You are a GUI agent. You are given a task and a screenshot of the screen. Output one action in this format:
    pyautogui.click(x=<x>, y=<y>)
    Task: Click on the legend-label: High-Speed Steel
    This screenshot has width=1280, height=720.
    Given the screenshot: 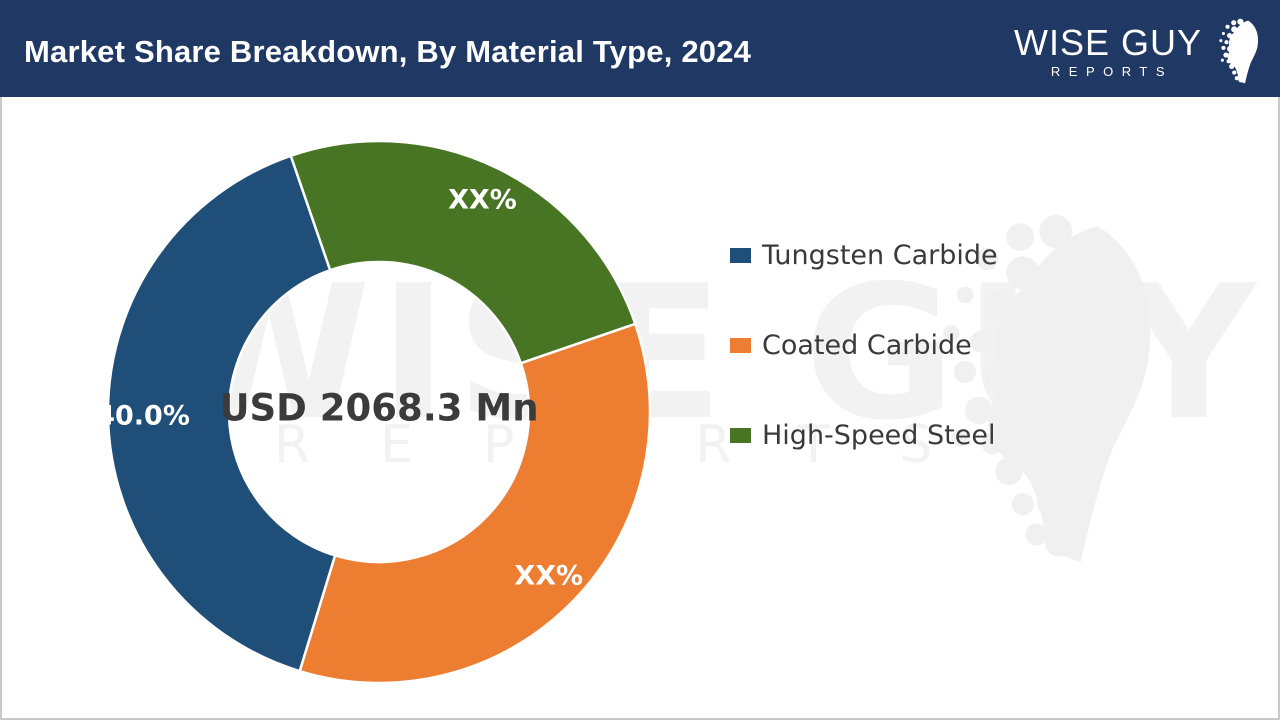 What is the action you would take?
    pyautogui.click(x=879, y=435)
    